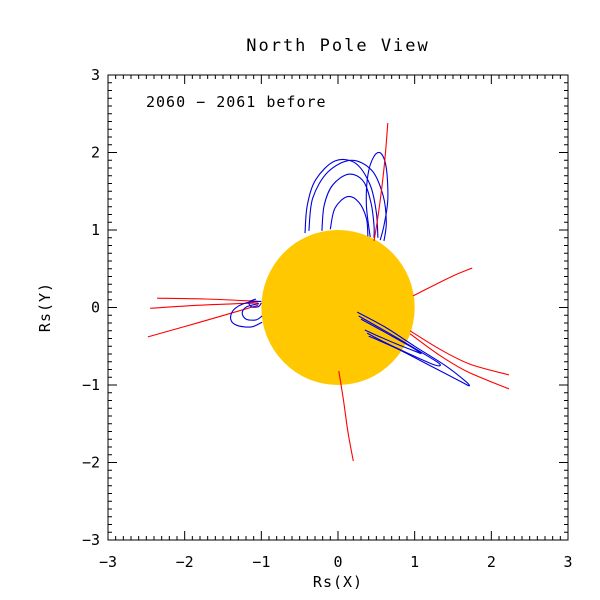  Describe the element at coordinates (236, 102) in the screenshot. I see `date-range-annotation: 2060 − 2061 before` at that location.